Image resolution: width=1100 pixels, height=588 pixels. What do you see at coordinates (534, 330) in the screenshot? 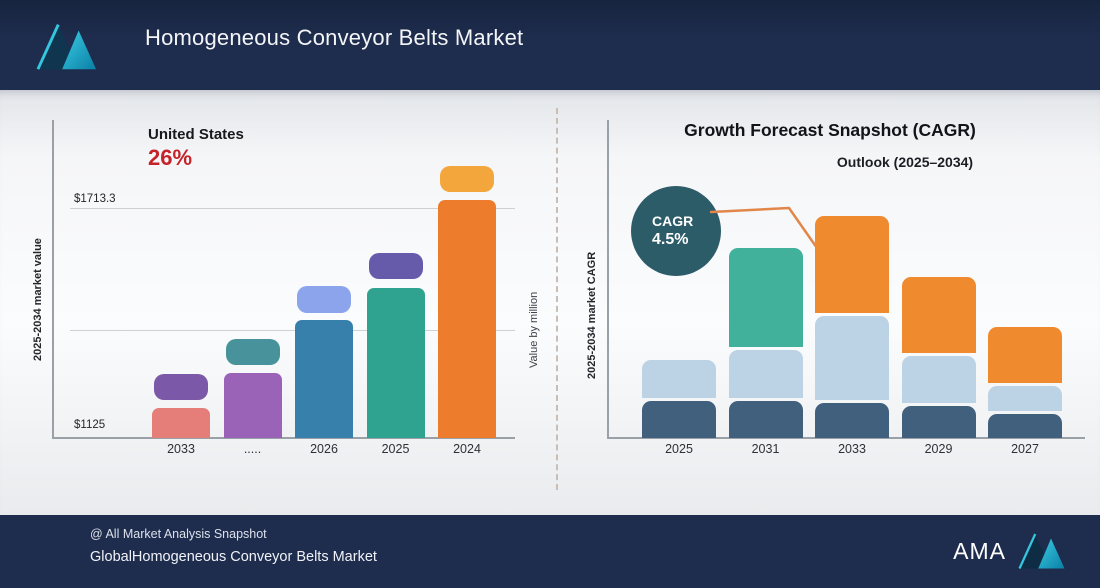
I see `value-by-million-axis-title: Value by million` at bounding box center [534, 330].